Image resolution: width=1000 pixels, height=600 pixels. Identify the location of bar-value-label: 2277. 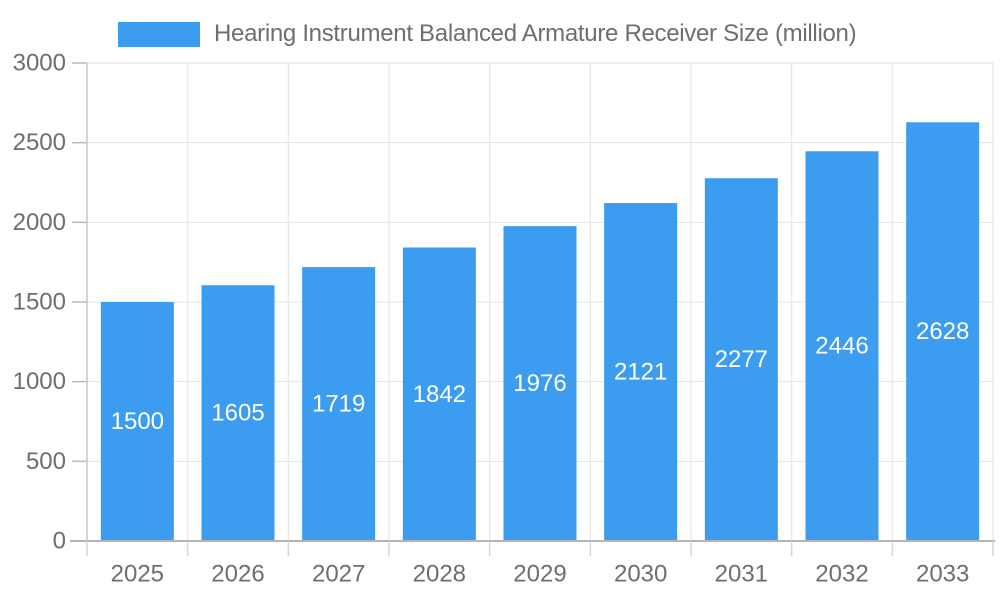
(741, 359).